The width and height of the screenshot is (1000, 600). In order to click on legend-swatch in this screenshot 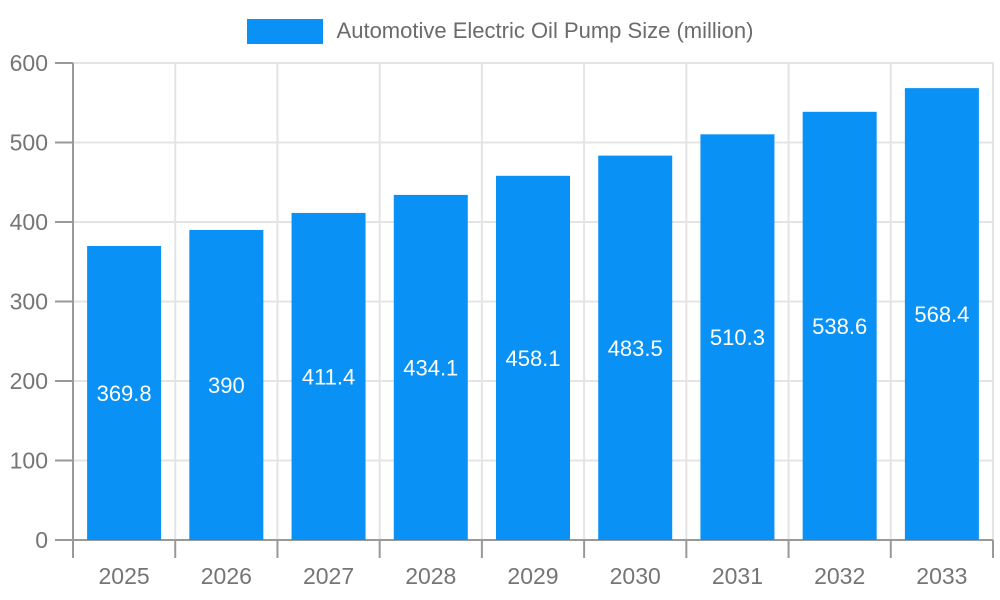, I will do `click(284, 31)`.